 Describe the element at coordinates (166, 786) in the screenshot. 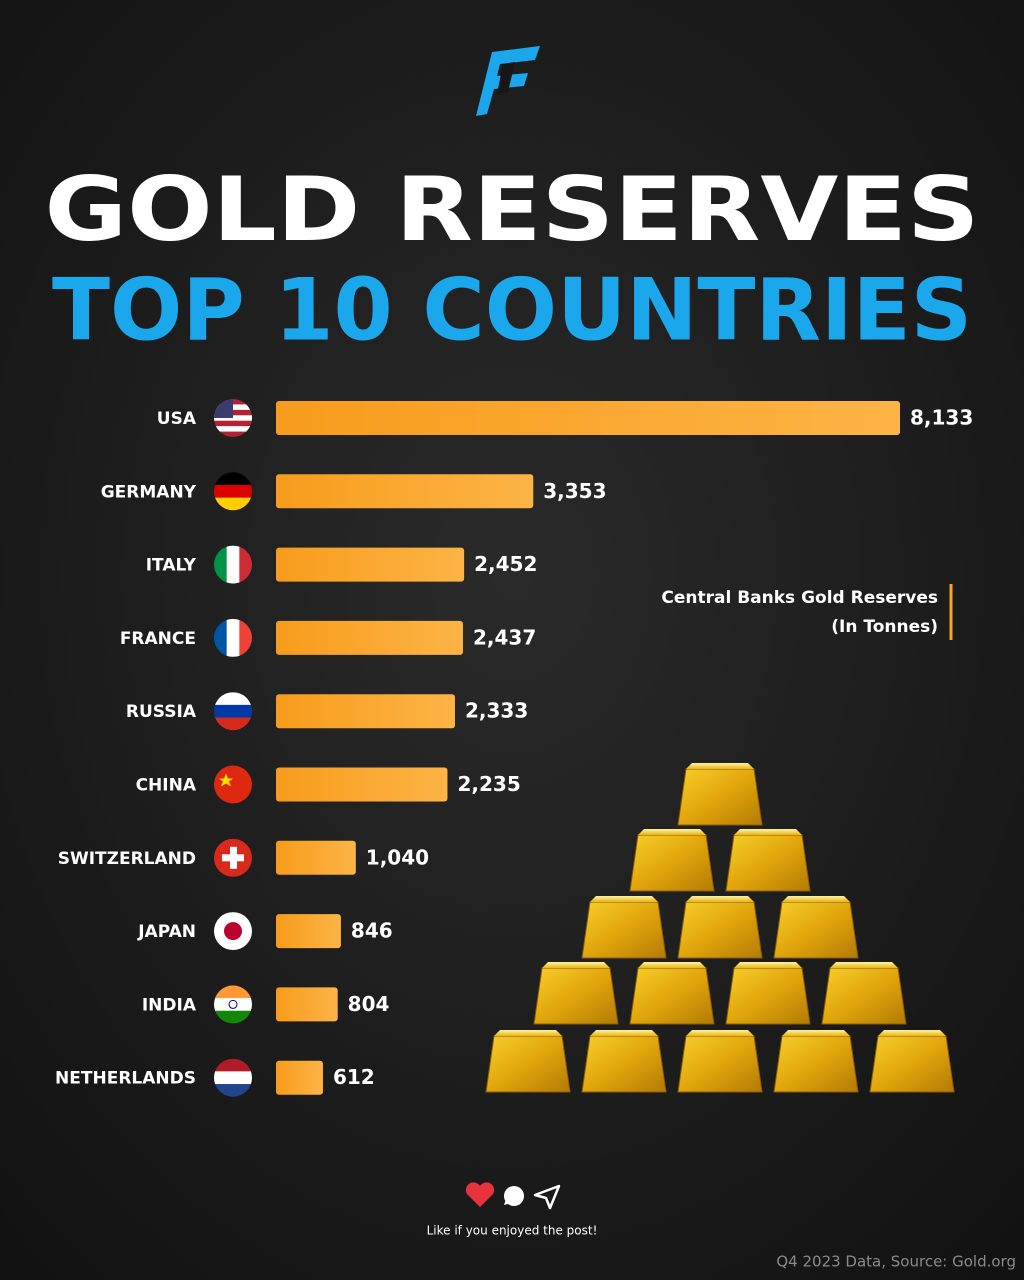

I see `category-label: CHINA` at that location.